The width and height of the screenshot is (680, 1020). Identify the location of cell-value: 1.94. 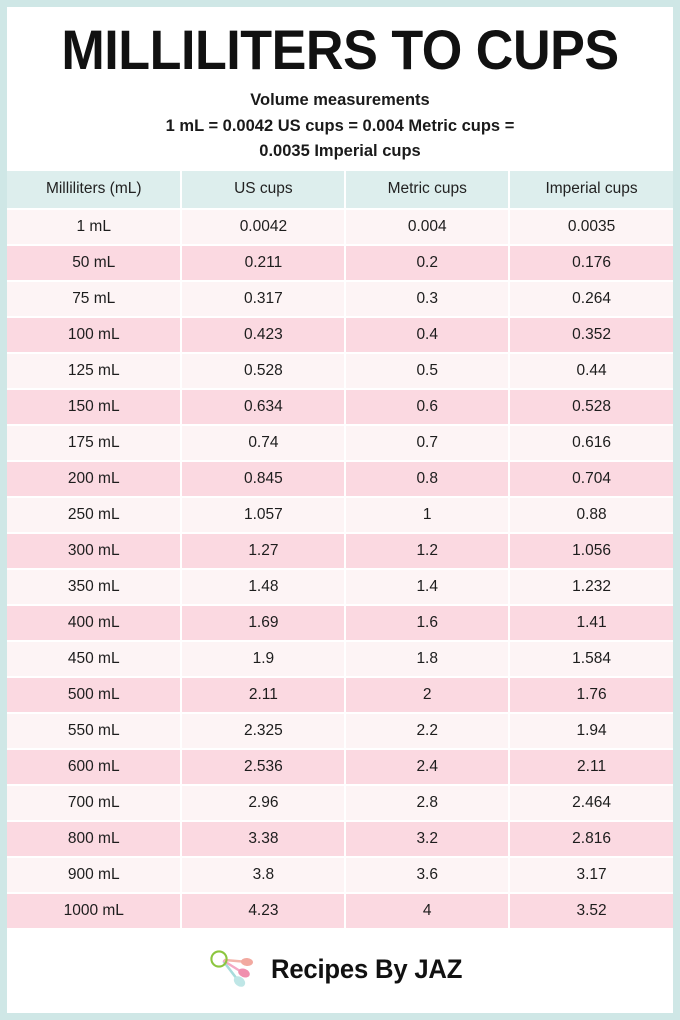
(591, 731).